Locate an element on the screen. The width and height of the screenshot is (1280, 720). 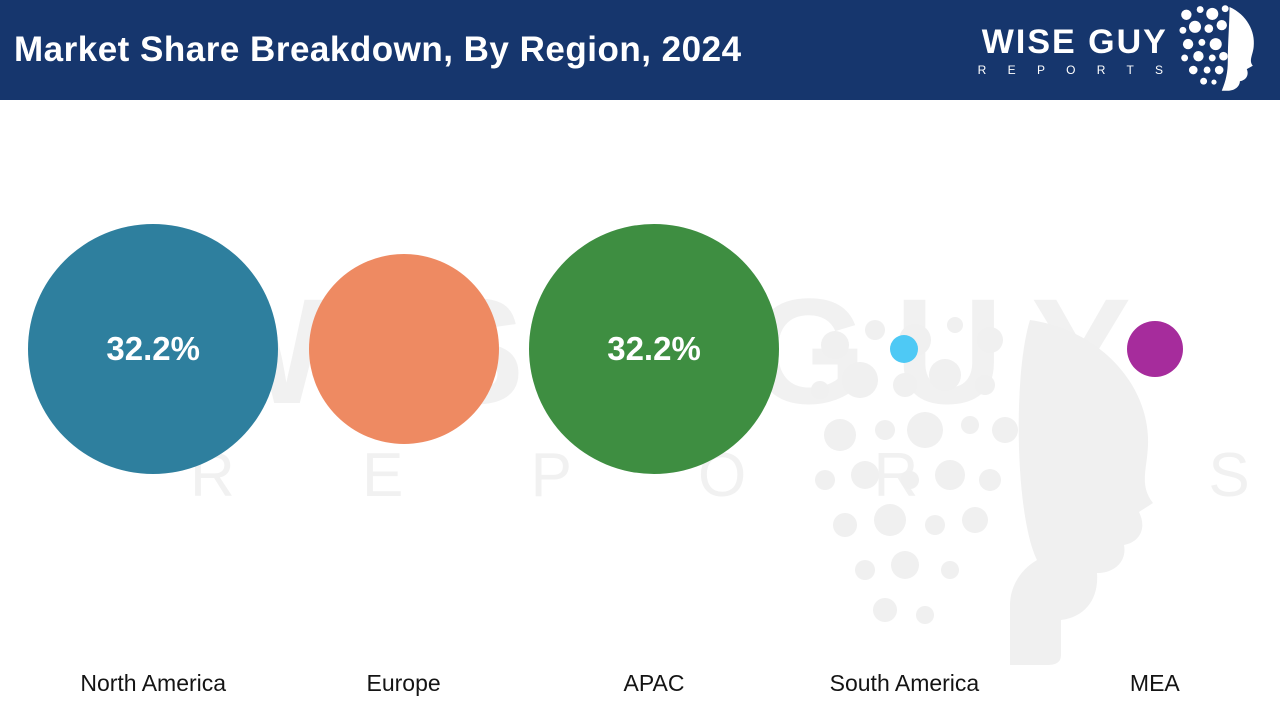
category-label-apac: APAC is located at coordinates (654, 683).